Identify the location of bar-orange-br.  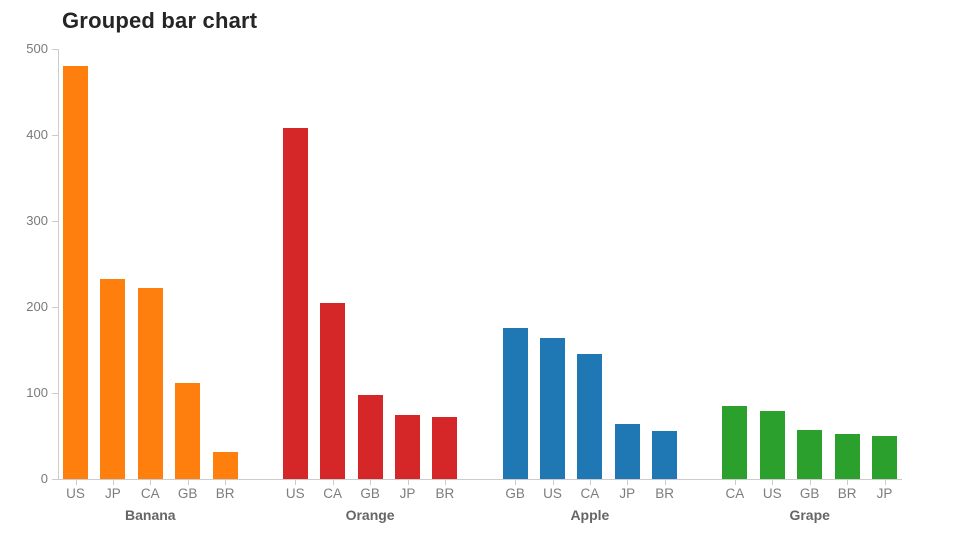
(445, 448).